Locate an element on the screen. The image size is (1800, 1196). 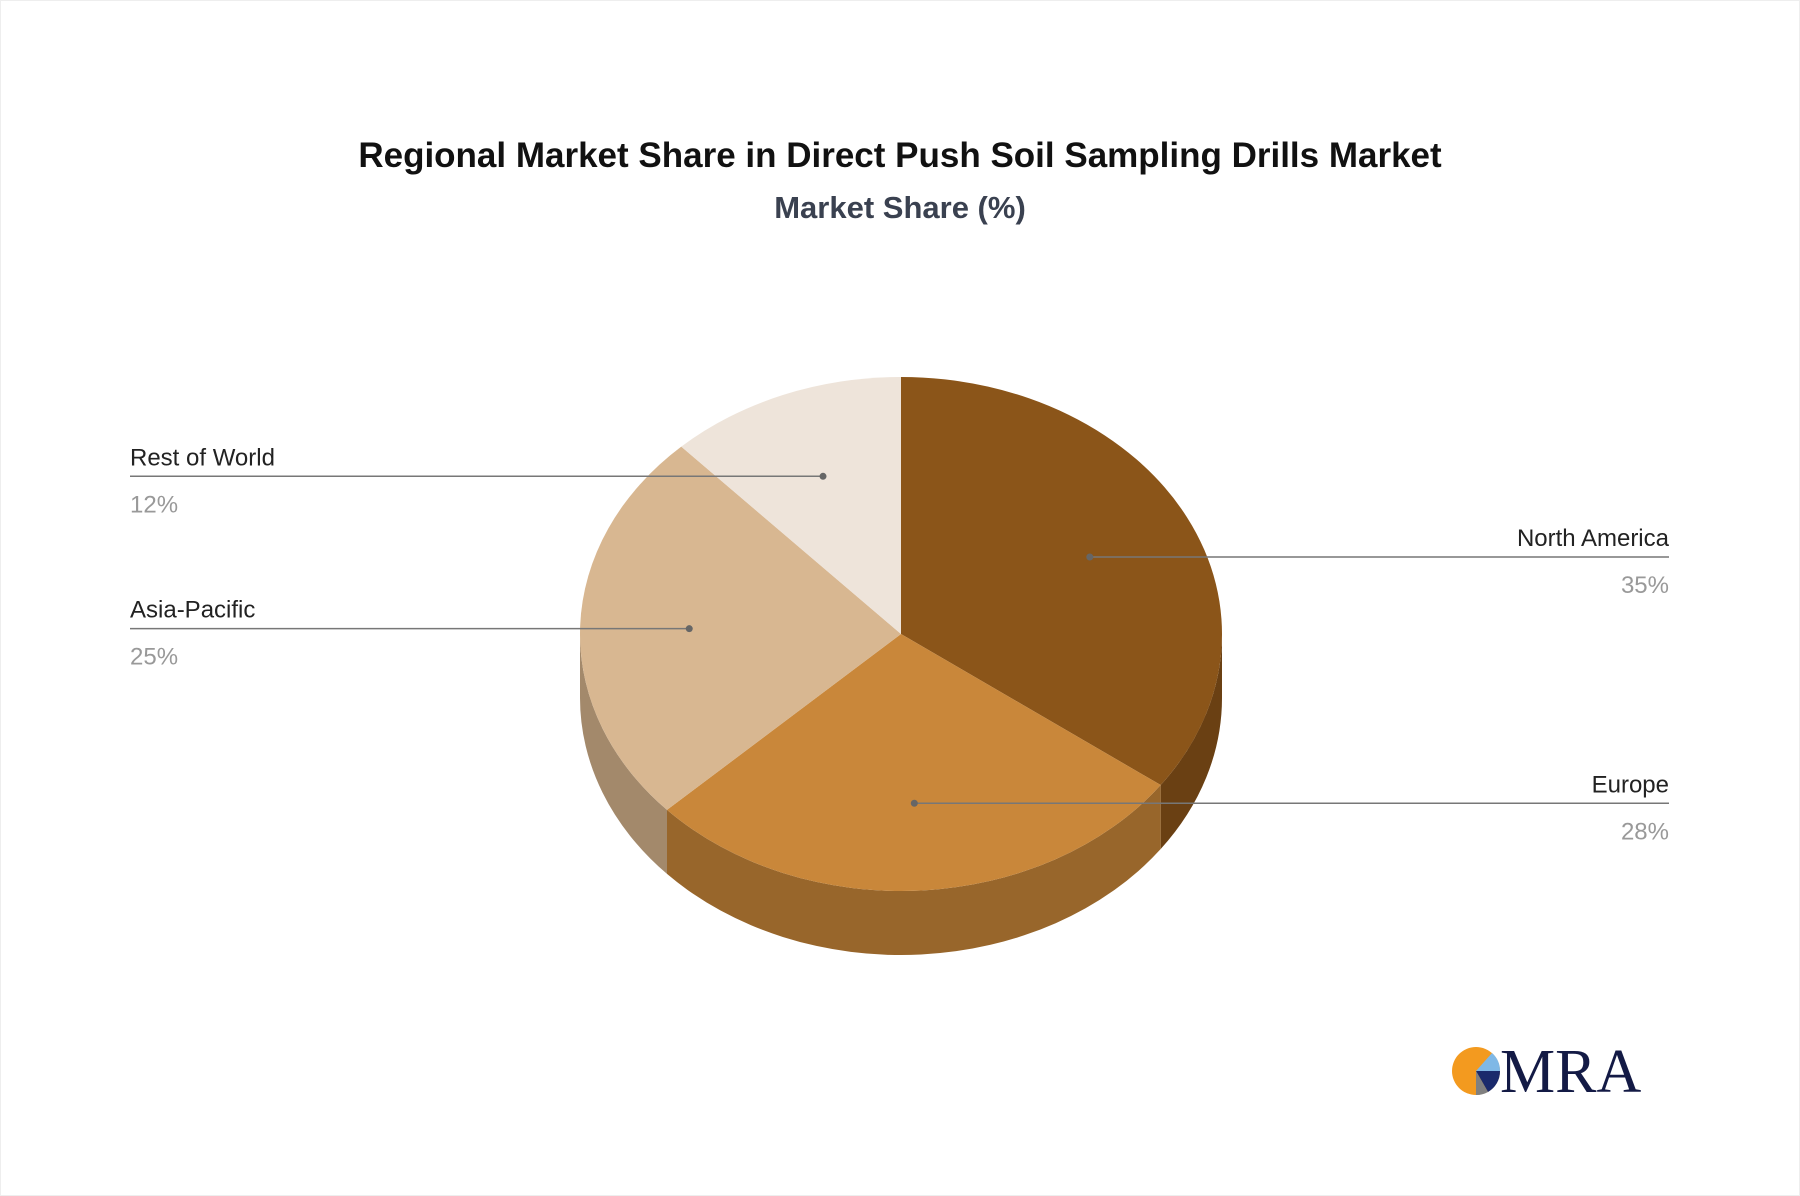
leader-dot-rest-of-world is located at coordinates (823, 476).